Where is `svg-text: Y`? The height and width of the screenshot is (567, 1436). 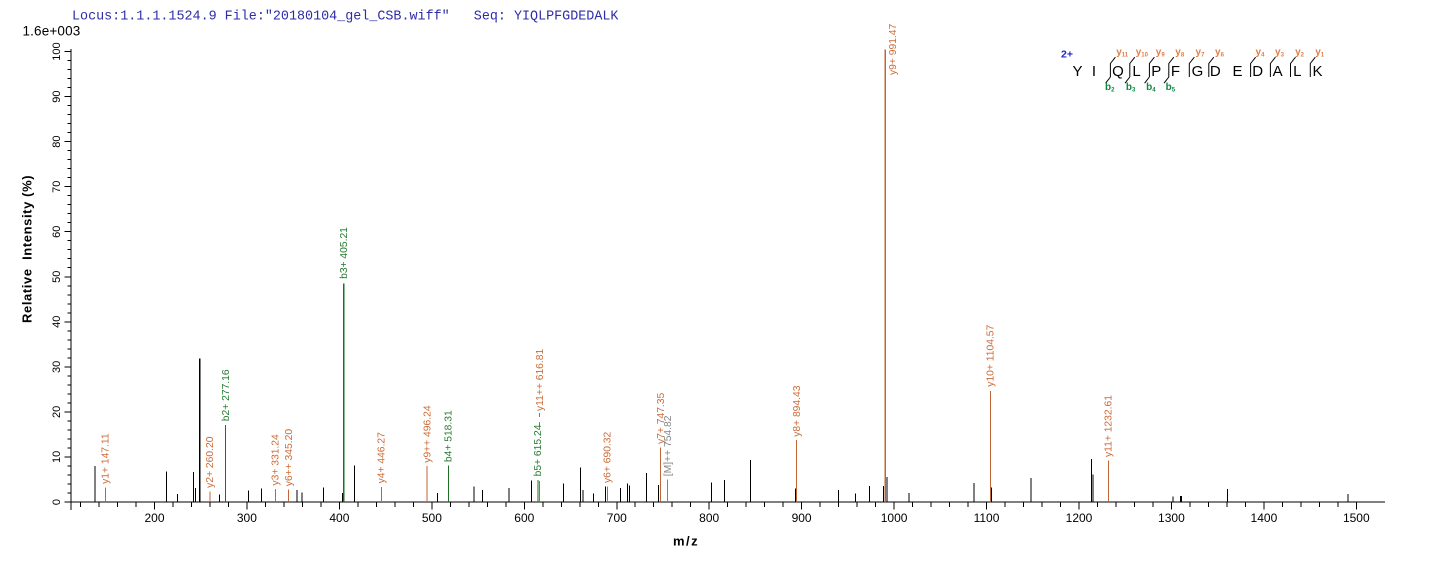
svg-text: Y is located at coordinates (1077, 71).